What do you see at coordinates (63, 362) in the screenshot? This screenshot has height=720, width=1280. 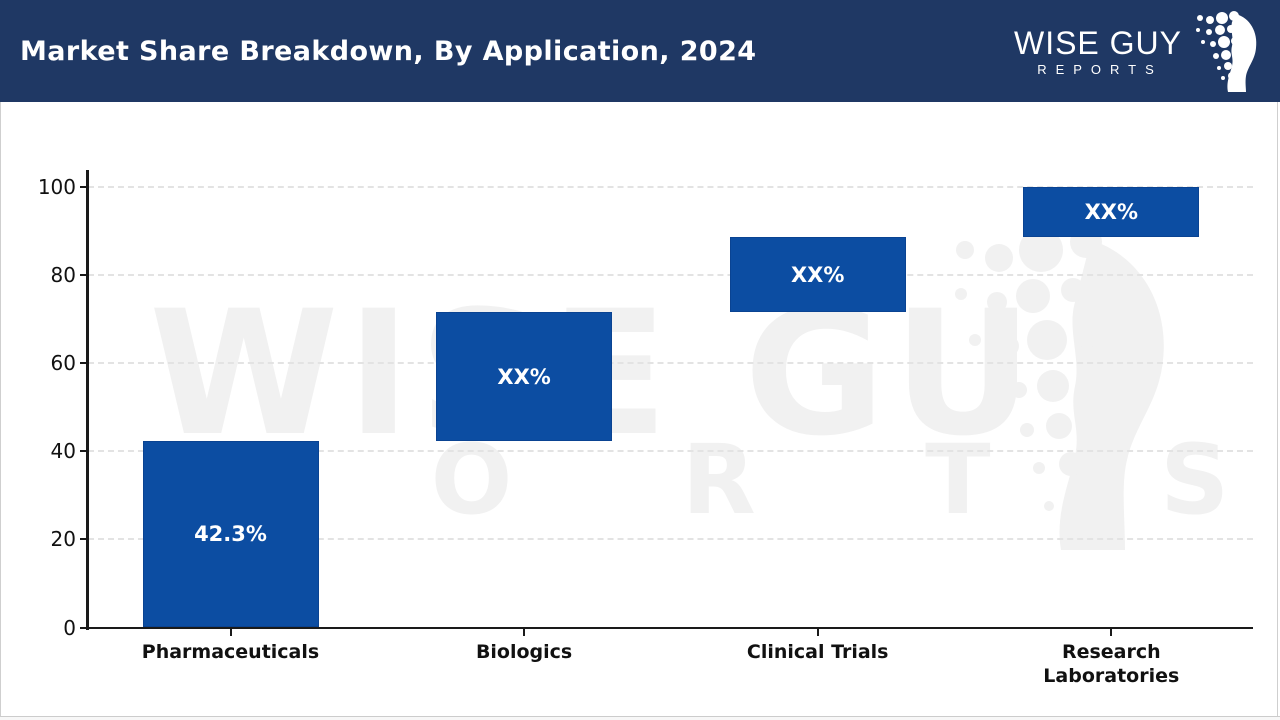 I see `y-tick-label: 60` at bounding box center [63, 362].